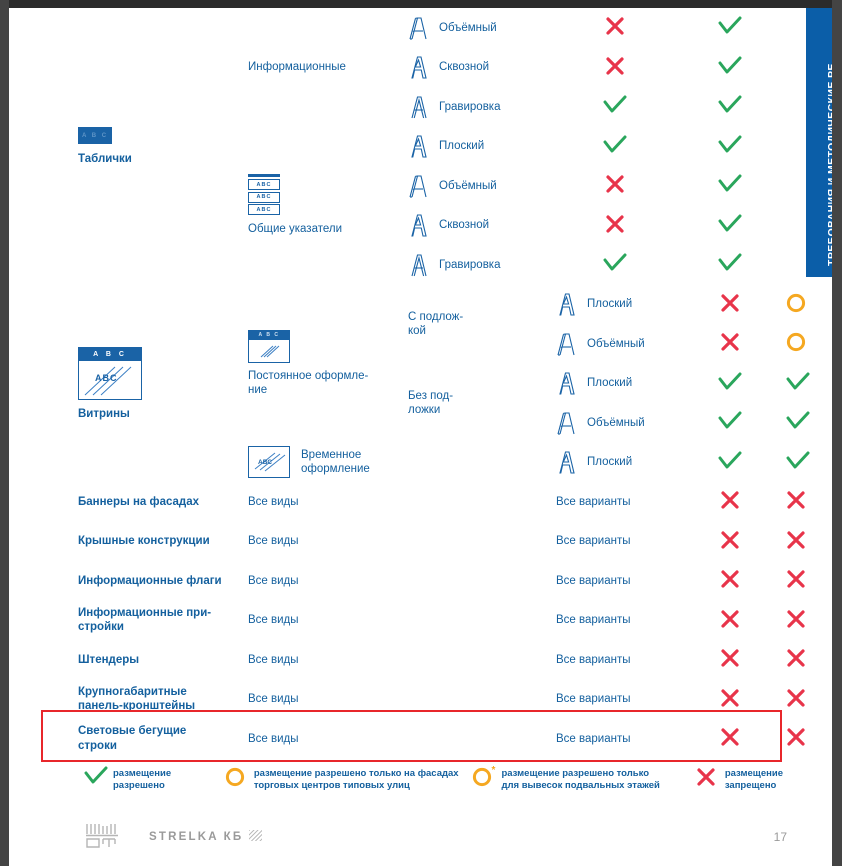 The width and height of the screenshot is (842, 866). I want to click on table-row: Объёмный, so click(432, 186).